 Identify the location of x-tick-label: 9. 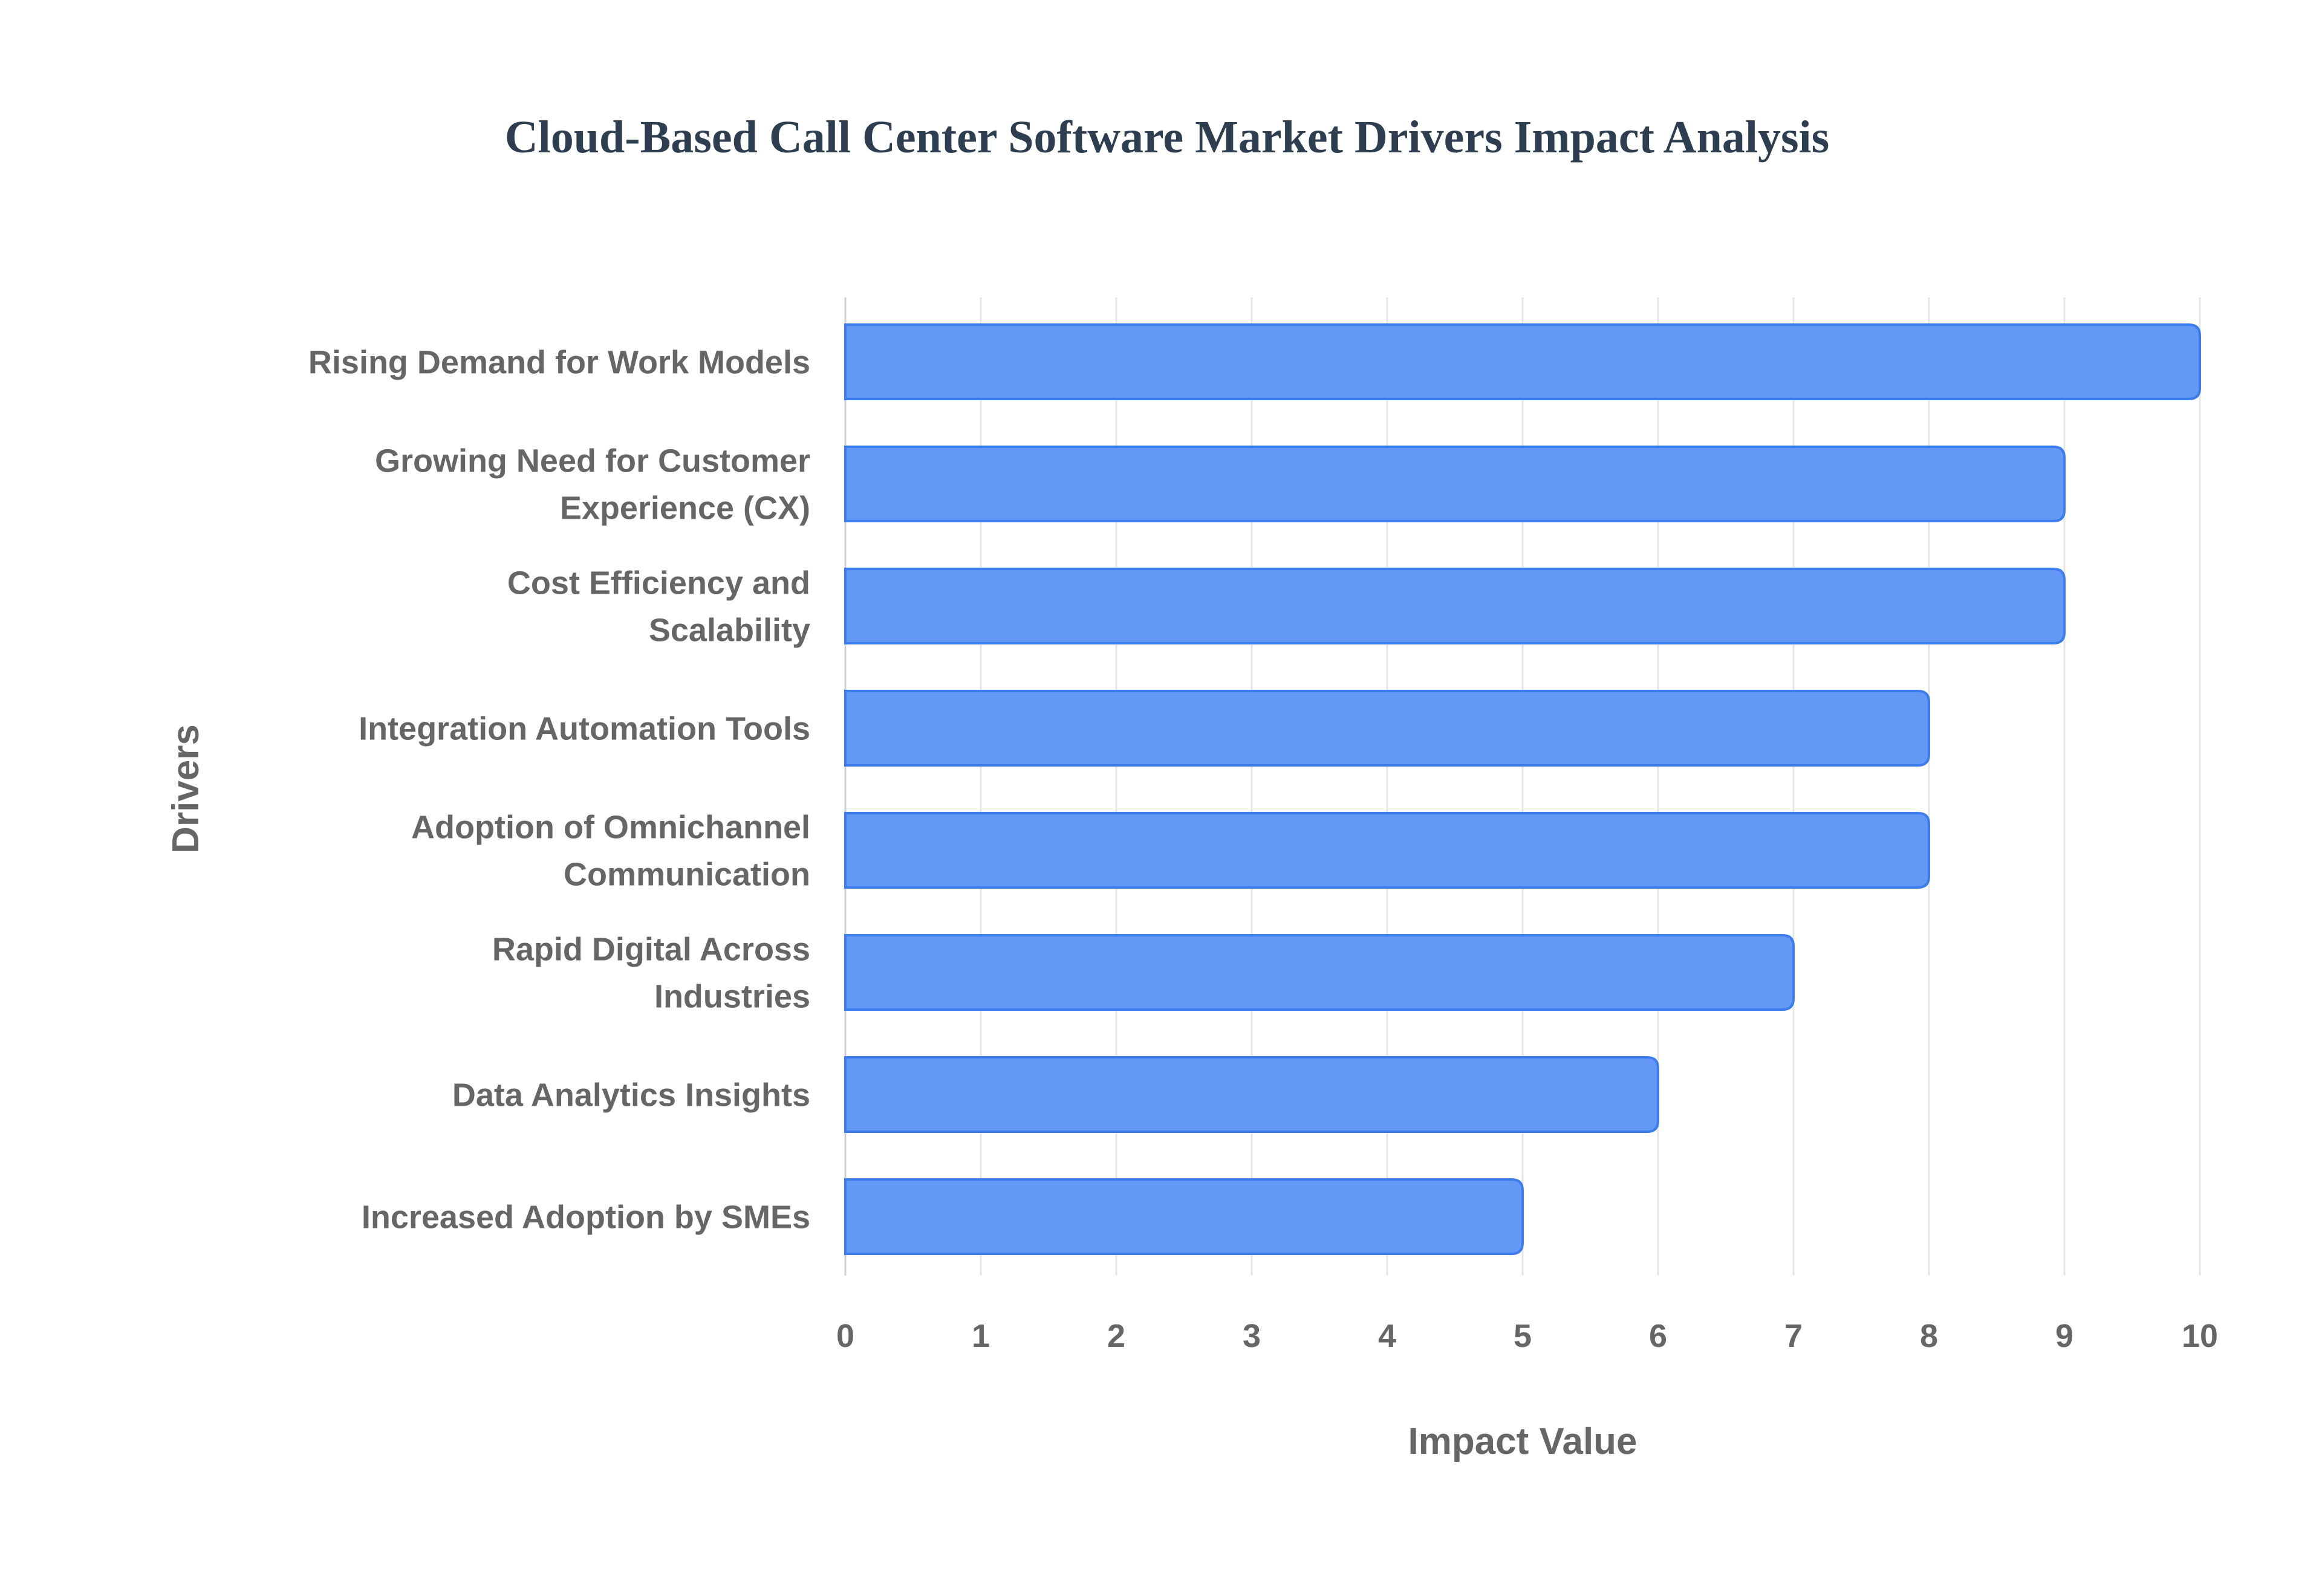
(2064, 1336).